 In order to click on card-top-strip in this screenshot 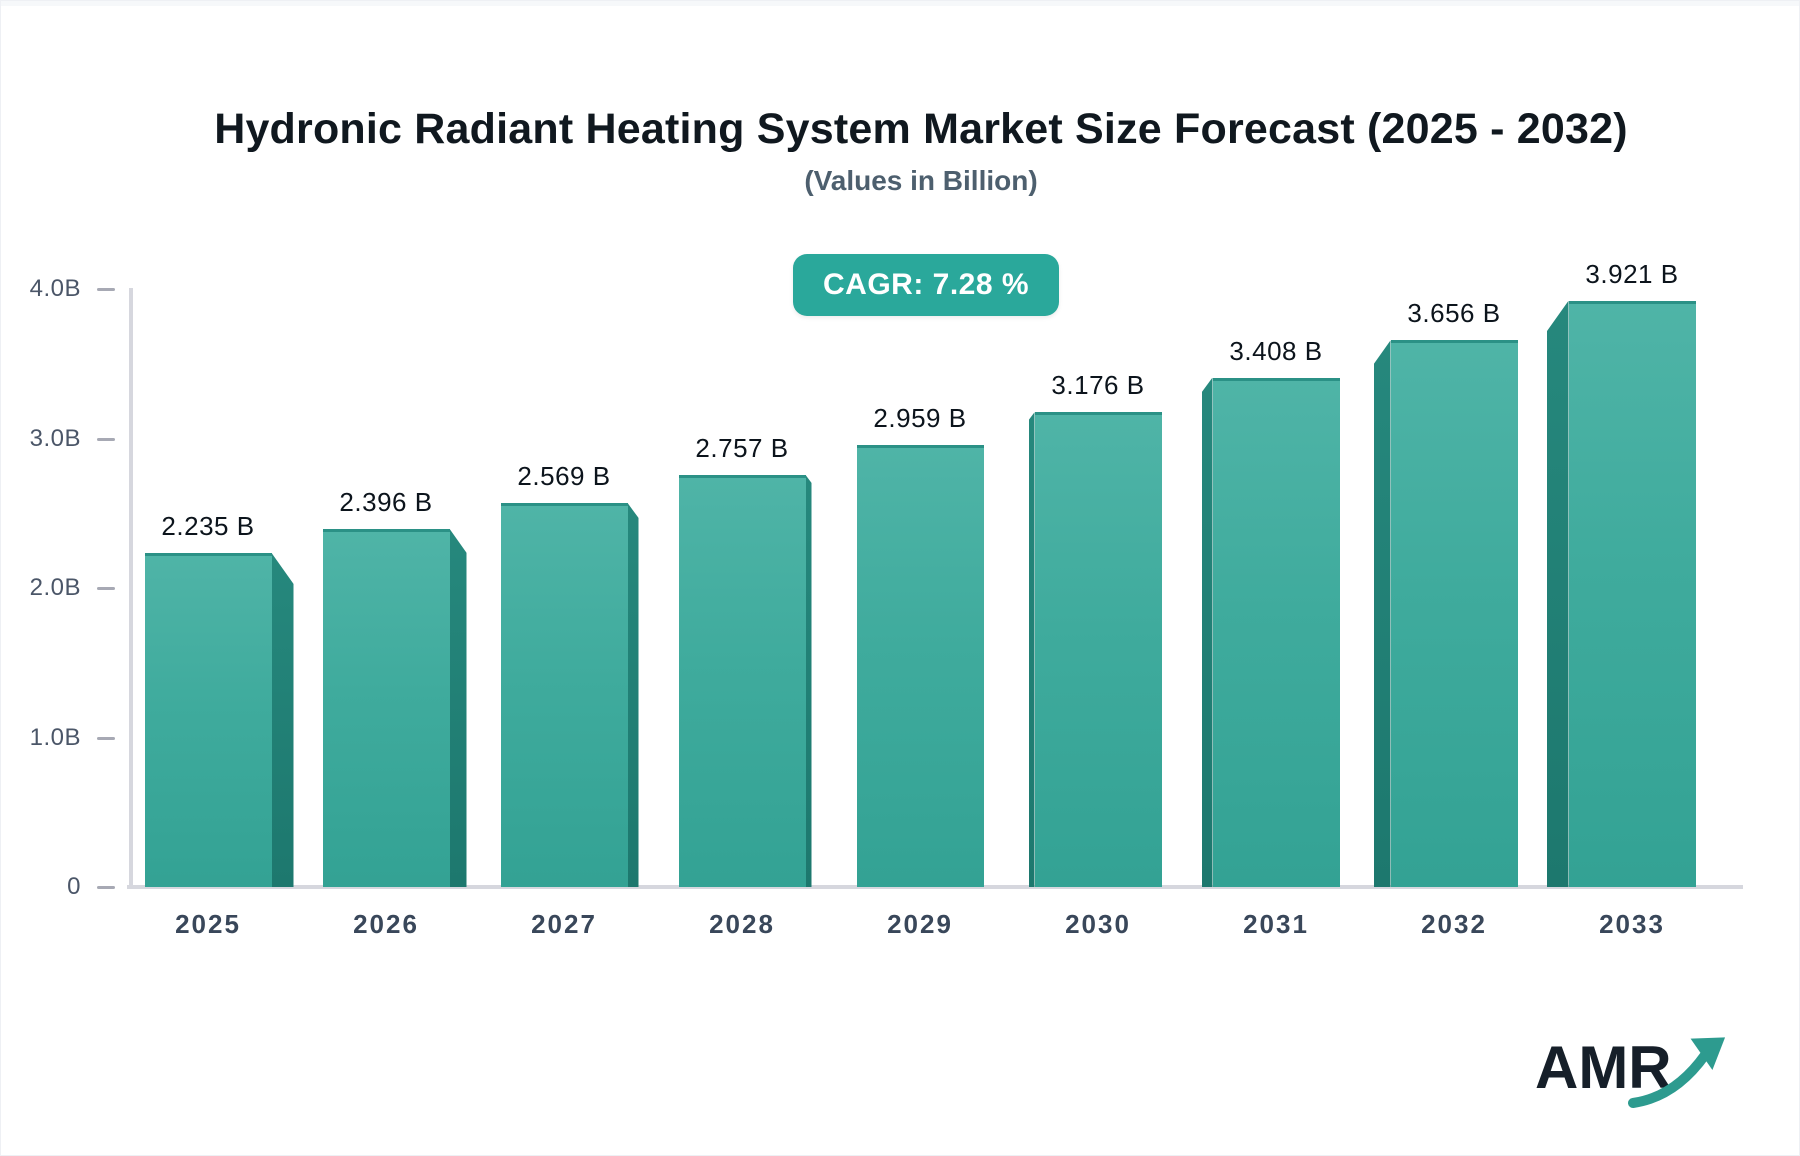, I will do `click(900, 3)`.